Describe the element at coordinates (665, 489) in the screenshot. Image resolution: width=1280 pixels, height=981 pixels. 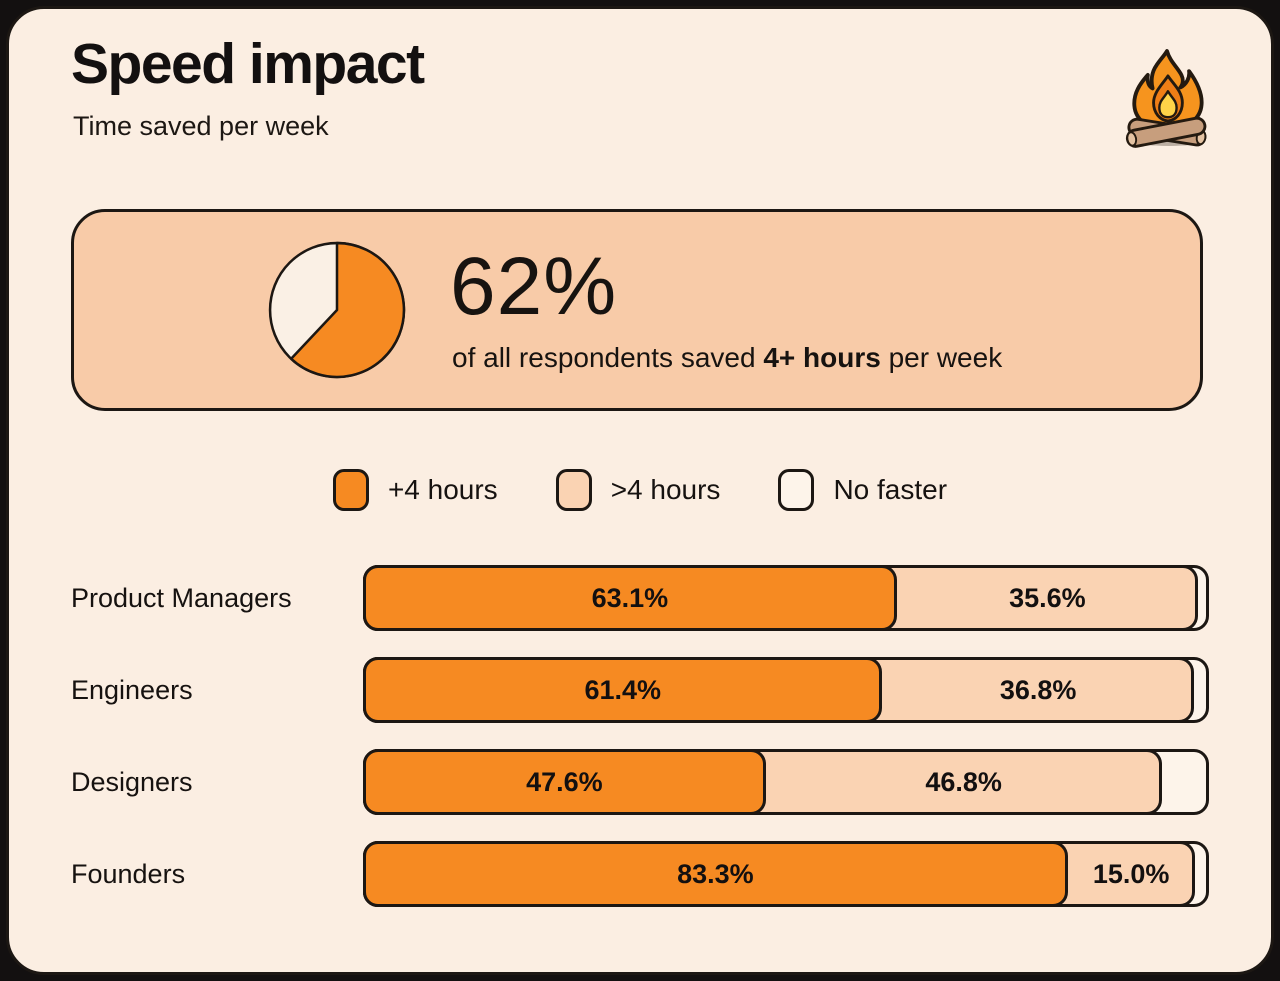
I see `legend-label: >4 hours` at that location.